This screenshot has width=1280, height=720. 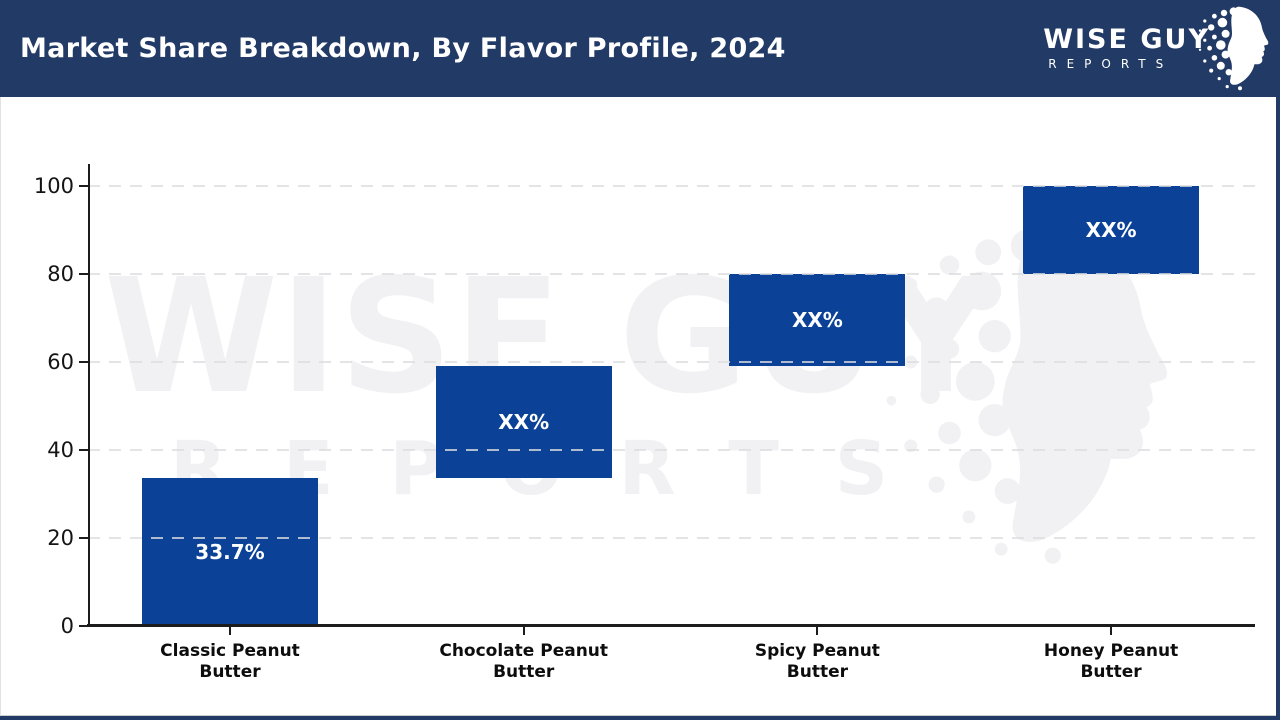 I want to click on logo-head-icon, so click(x=1233, y=48).